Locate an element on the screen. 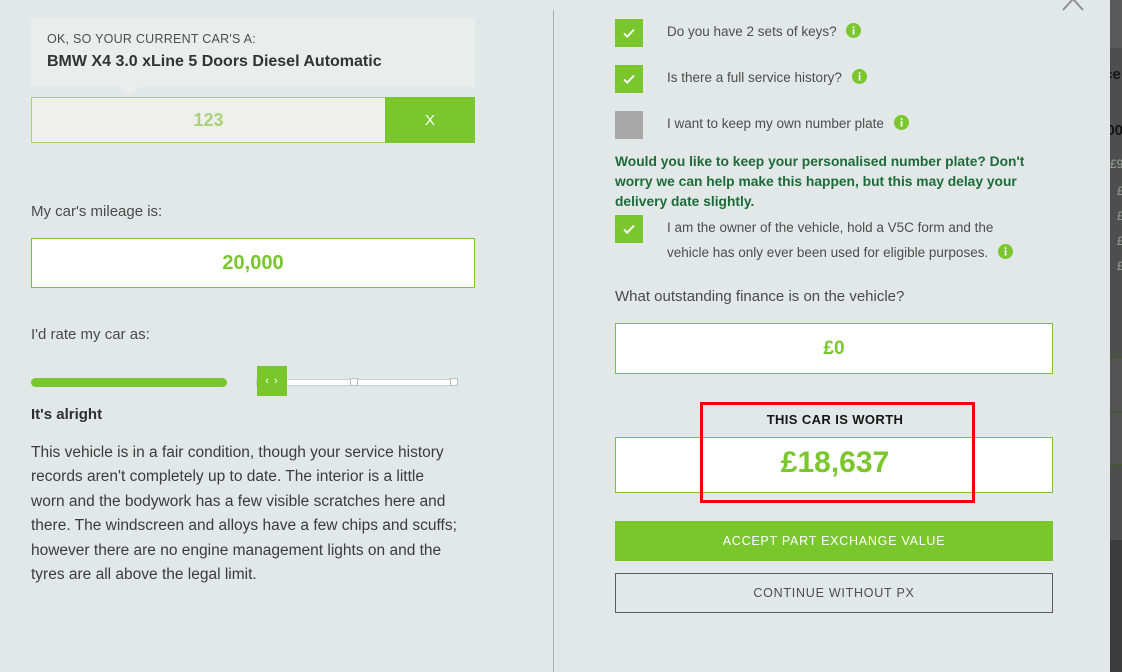  checkbox-row-service-history: Is there a full service history? is located at coordinates (741, 79).